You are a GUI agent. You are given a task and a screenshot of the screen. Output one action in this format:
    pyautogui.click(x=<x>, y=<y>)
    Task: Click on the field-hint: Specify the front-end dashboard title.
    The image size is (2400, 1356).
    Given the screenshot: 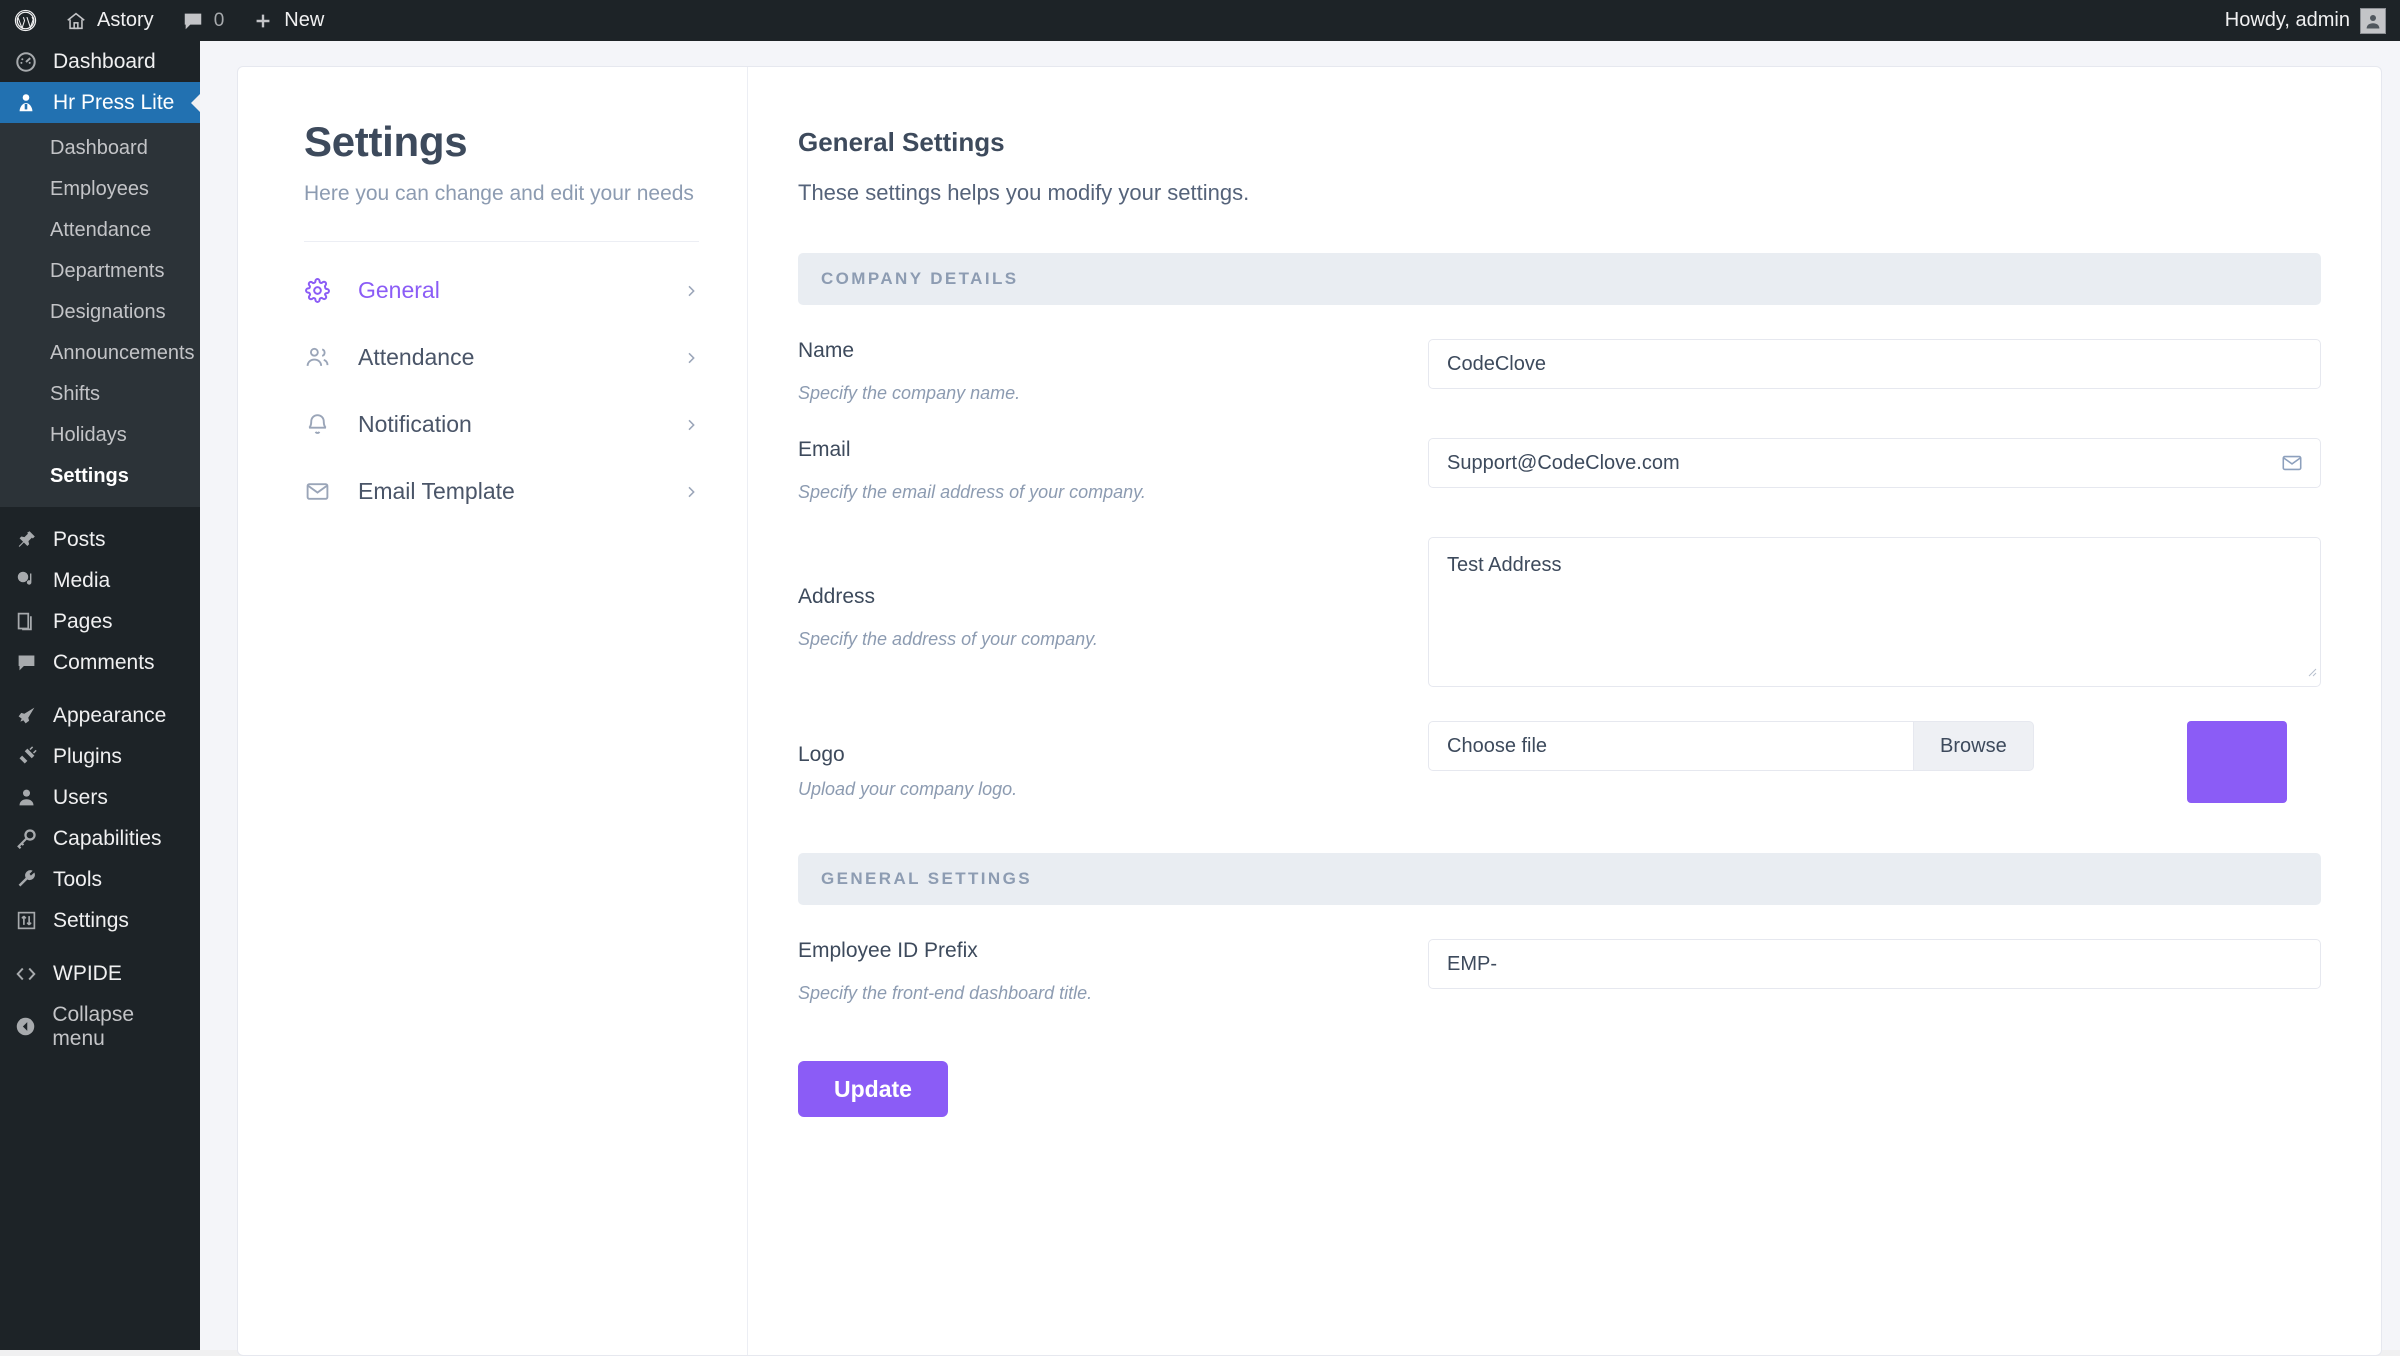 What is the action you would take?
    pyautogui.click(x=945, y=993)
    